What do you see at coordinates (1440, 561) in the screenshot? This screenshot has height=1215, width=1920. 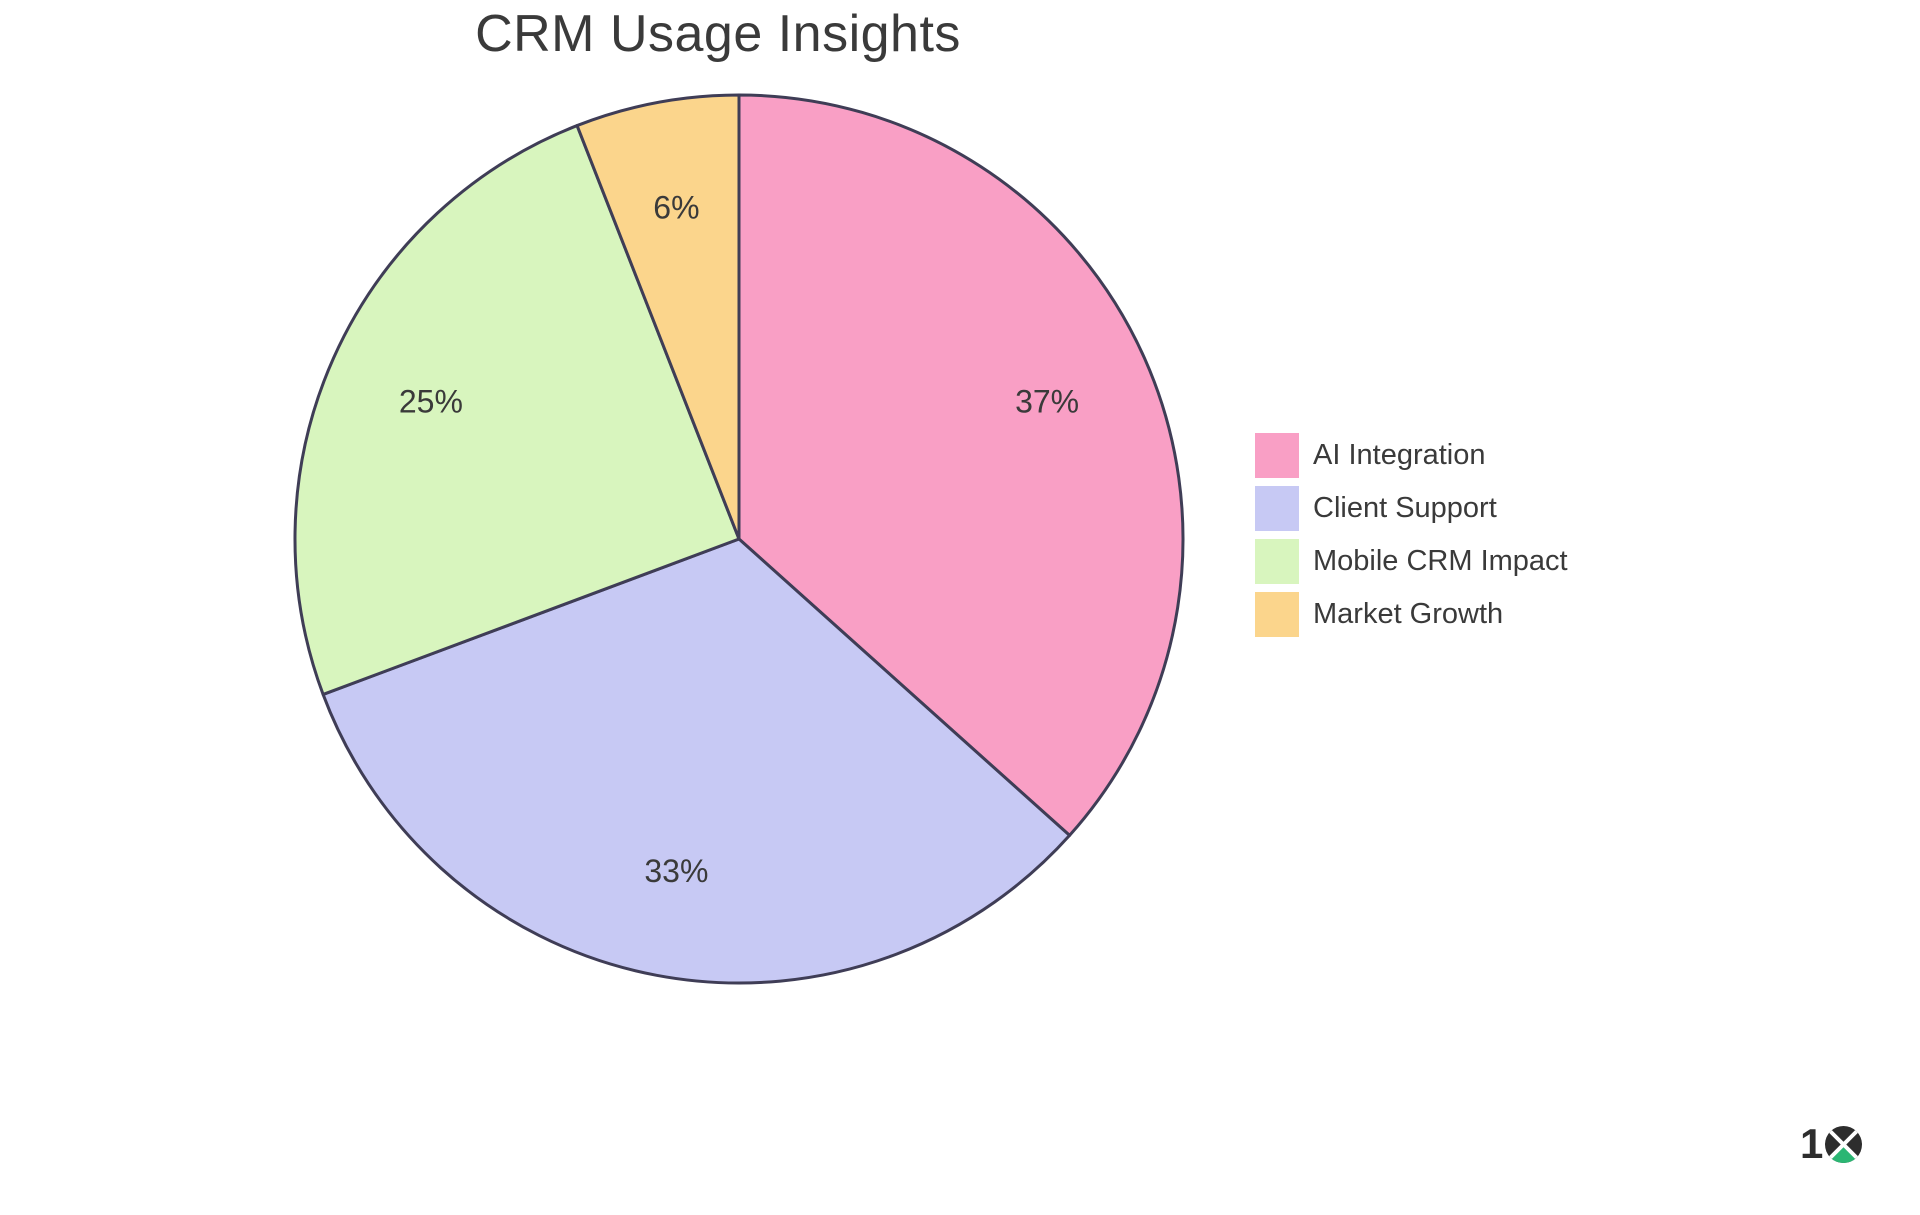 I see `legend-label-mobile-crm-impact: Mobile CRM Impact` at bounding box center [1440, 561].